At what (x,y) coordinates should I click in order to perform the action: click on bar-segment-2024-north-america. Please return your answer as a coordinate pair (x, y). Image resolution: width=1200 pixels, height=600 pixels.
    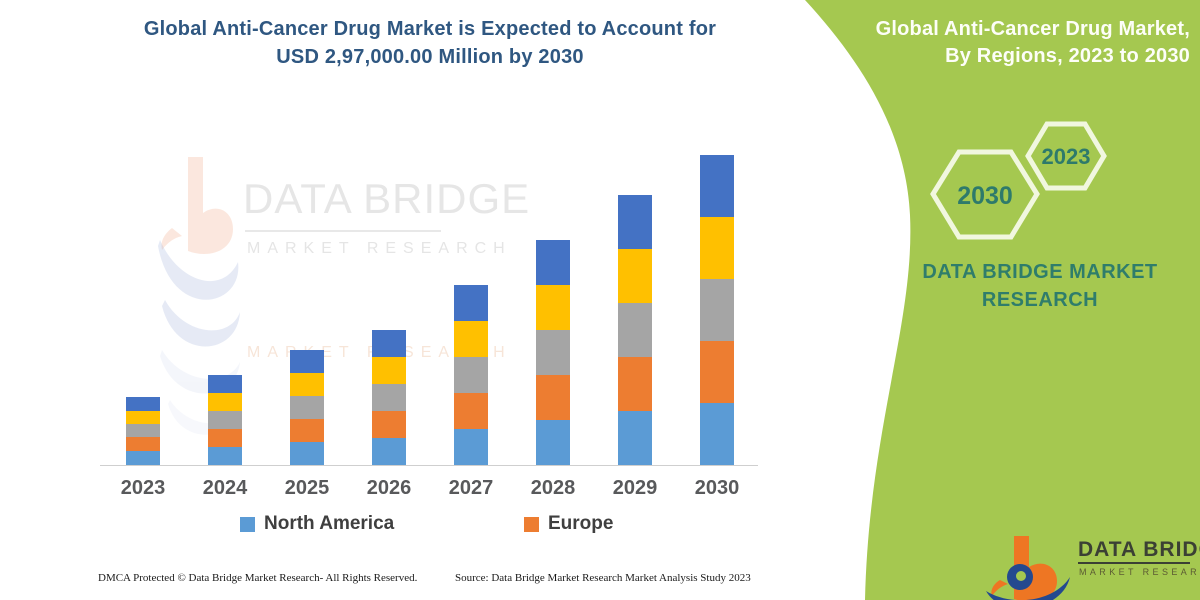
    Looking at the image, I should click on (225, 456).